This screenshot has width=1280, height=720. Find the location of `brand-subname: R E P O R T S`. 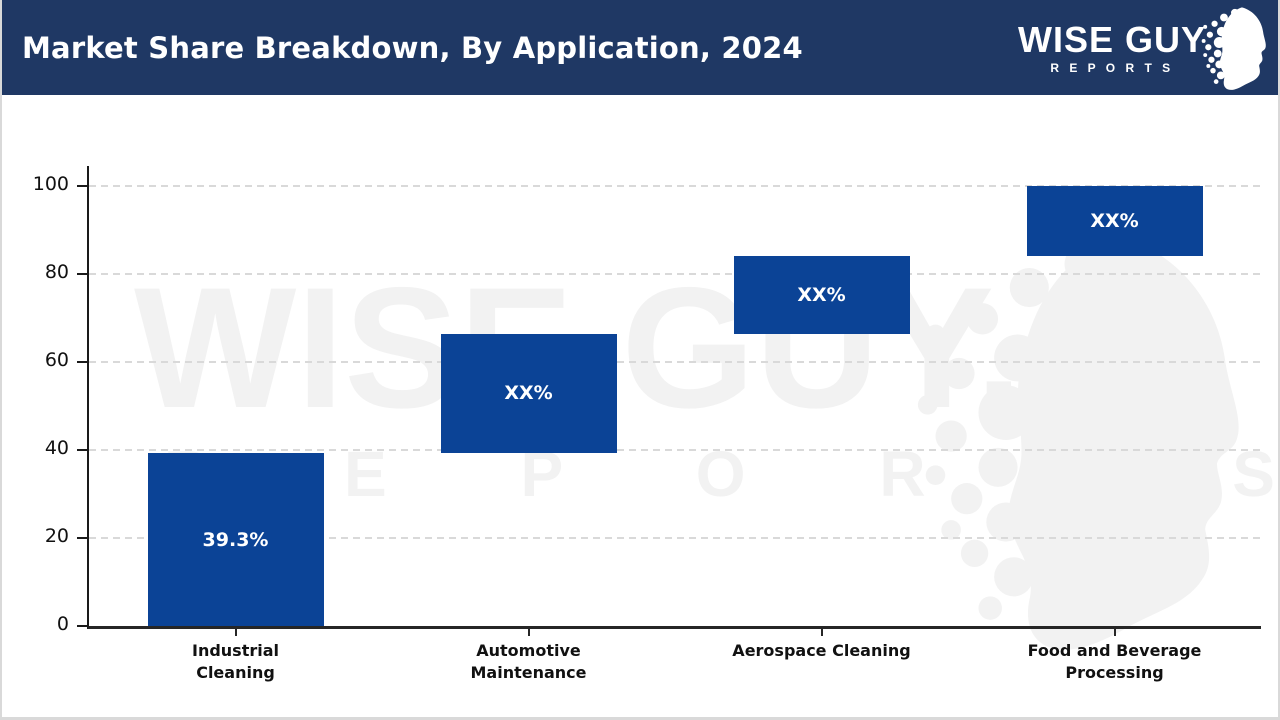

brand-subname: R E P O R T S is located at coordinates (1112, 67).